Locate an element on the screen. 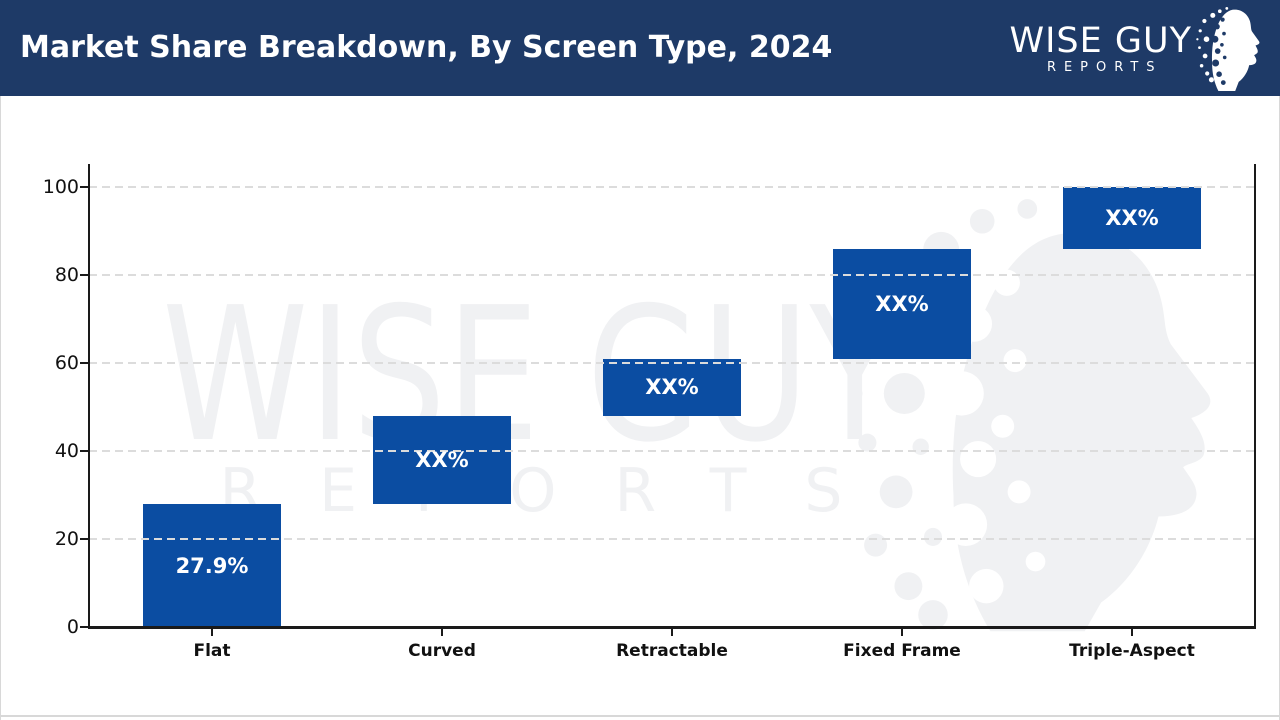  wise-guy-logo: WISE GUY REPORTS is located at coordinates (1138, 49).